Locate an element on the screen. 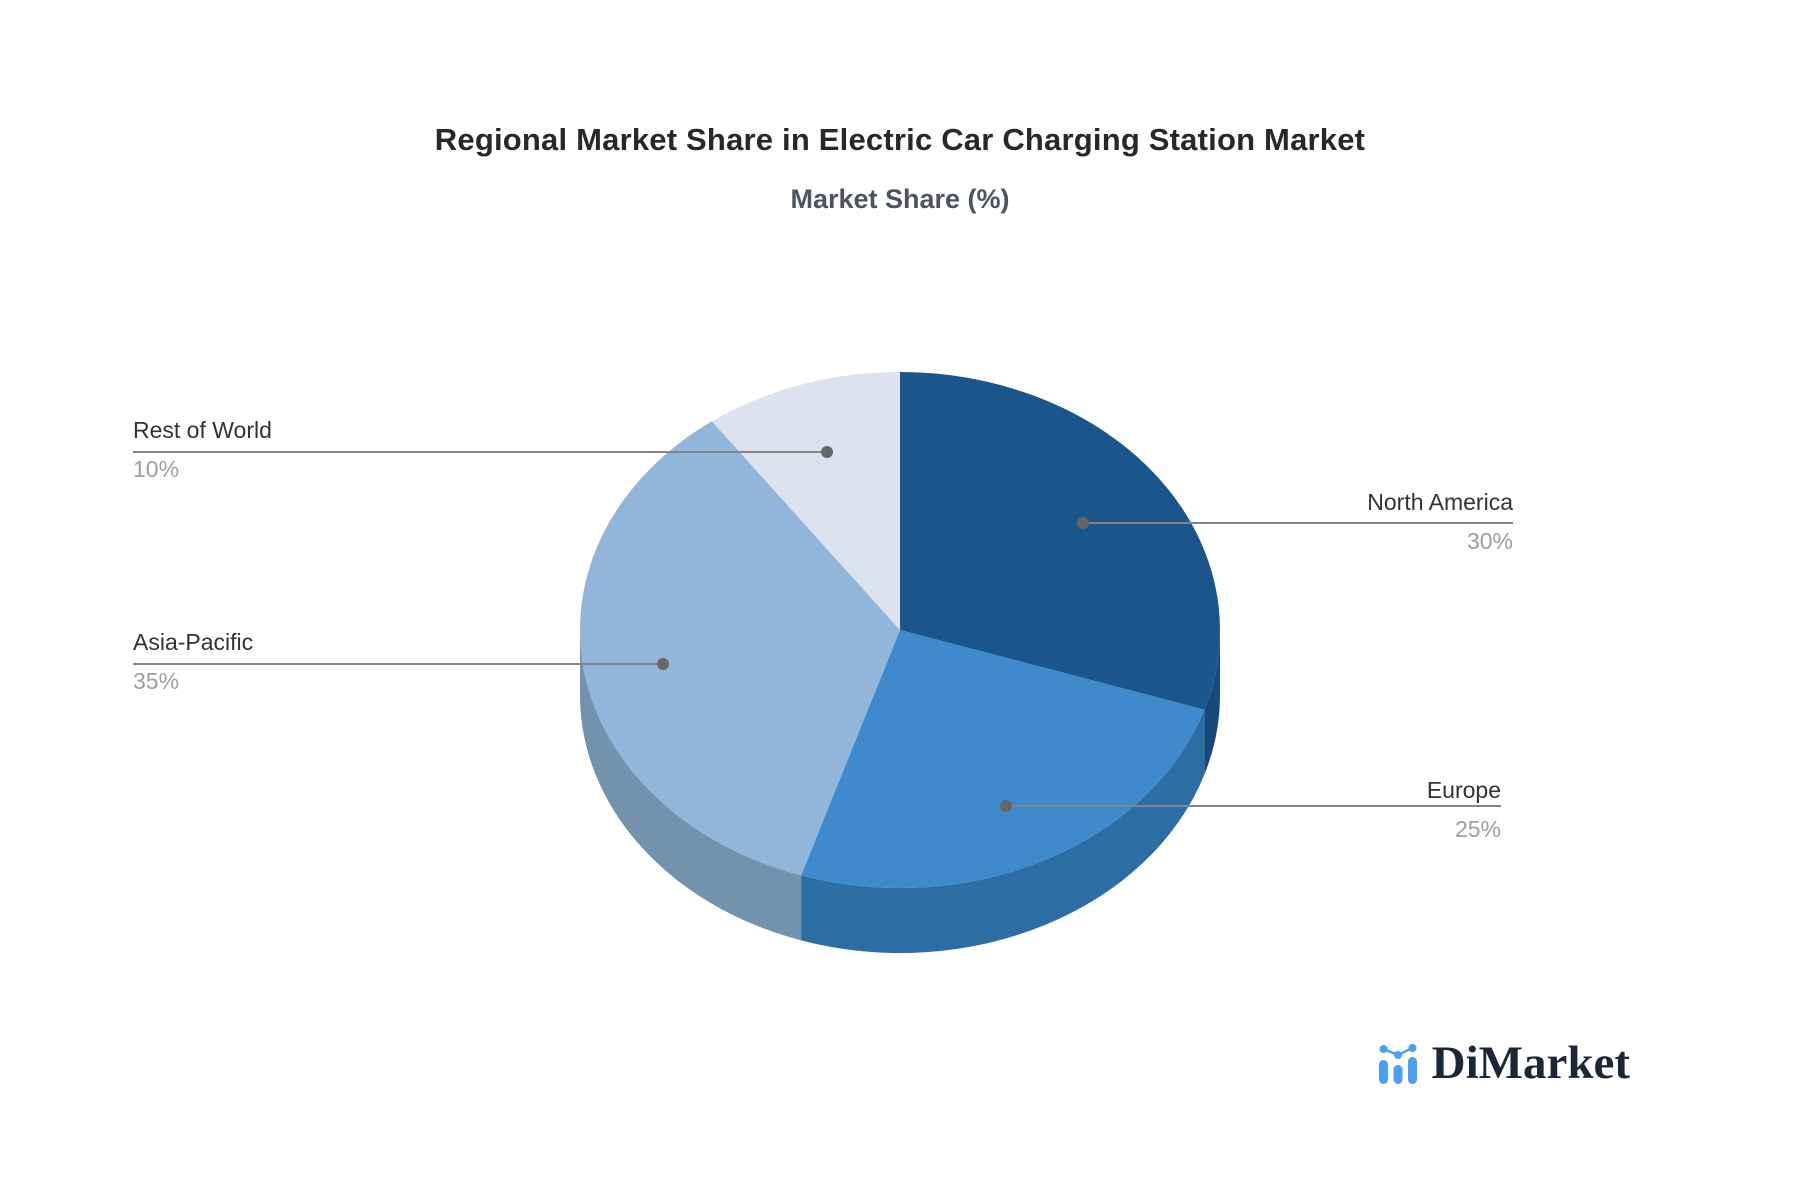  pie-slice-north-america is located at coordinates (1060, 541).